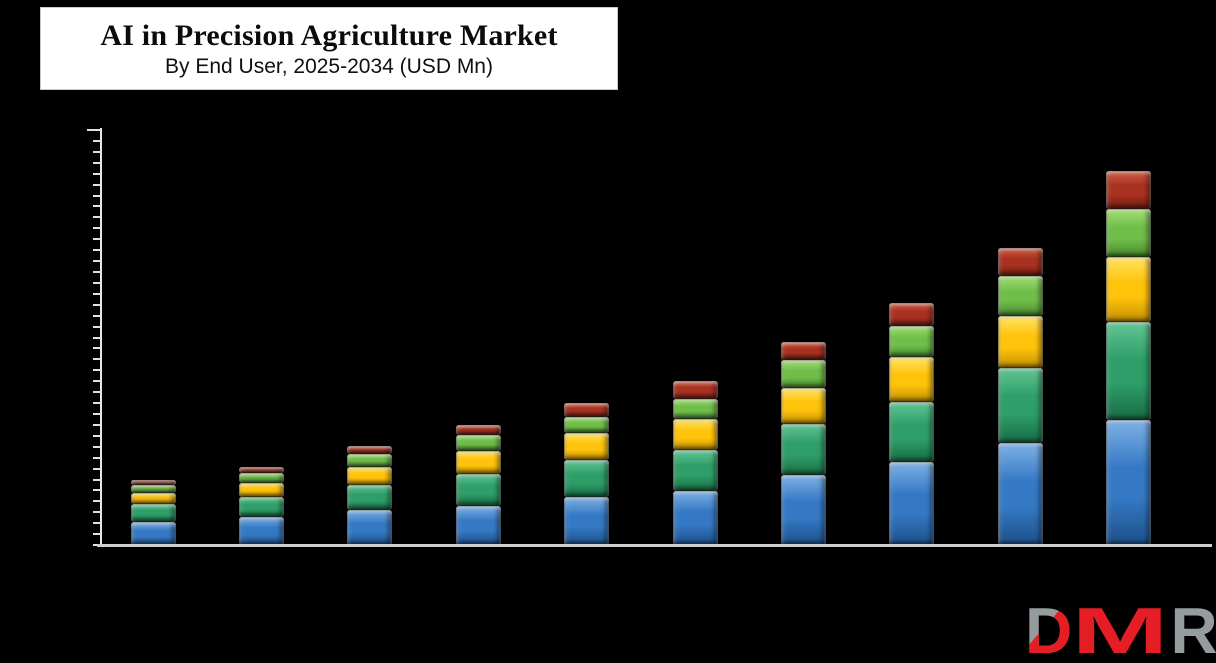  What do you see at coordinates (587, 424) in the screenshot?
I see `bar-segment-2029-series-4-light-green` at bounding box center [587, 424].